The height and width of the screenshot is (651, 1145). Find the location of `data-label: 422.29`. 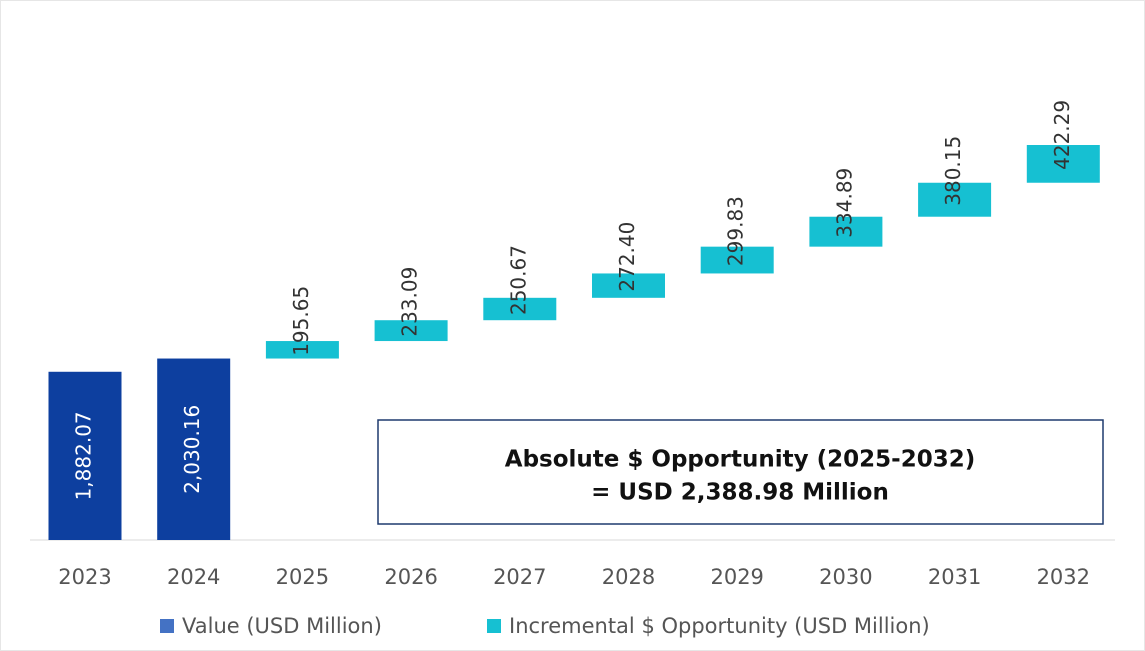

data-label: 422.29 is located at coordinates (1062, 135).